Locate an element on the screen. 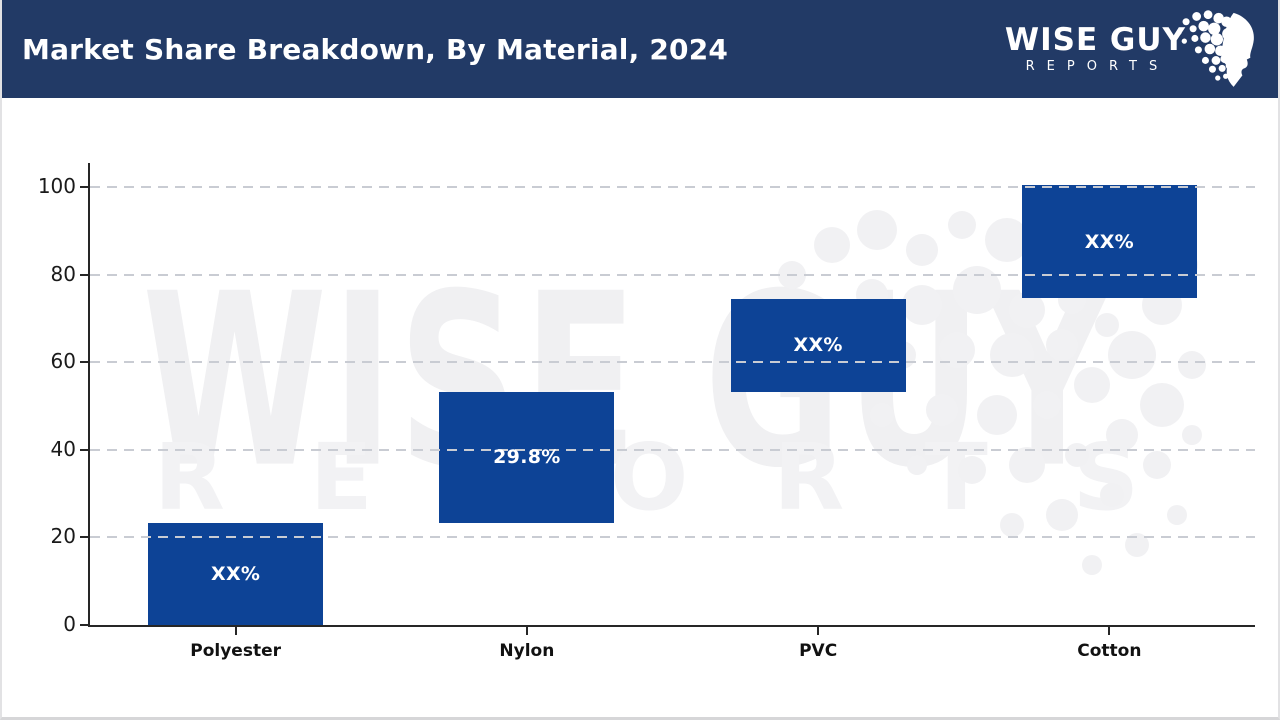 This screenshot has height=720, width=1280. brand-logo-text: WISE GUY REPORTS is located at coordinates (1095, 49).